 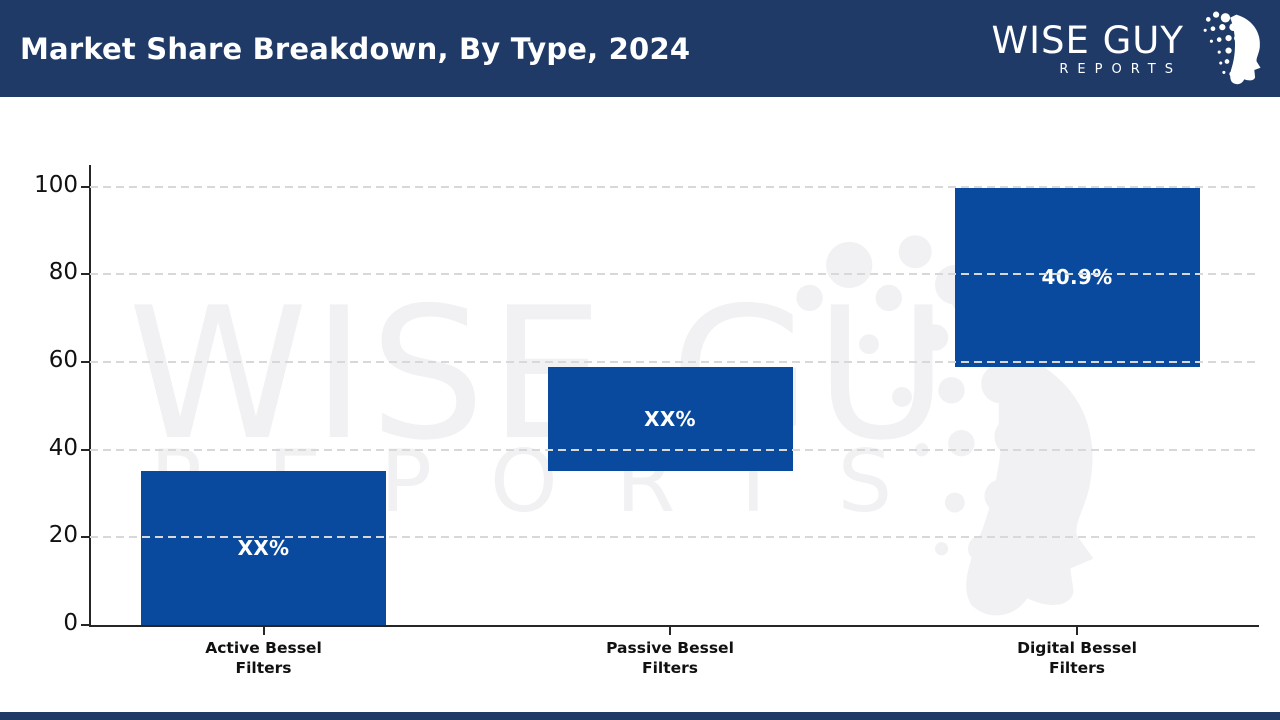 I want to click on wiseguy-logo: WISE GUY REPORTS, so click(x=1136, y=49).